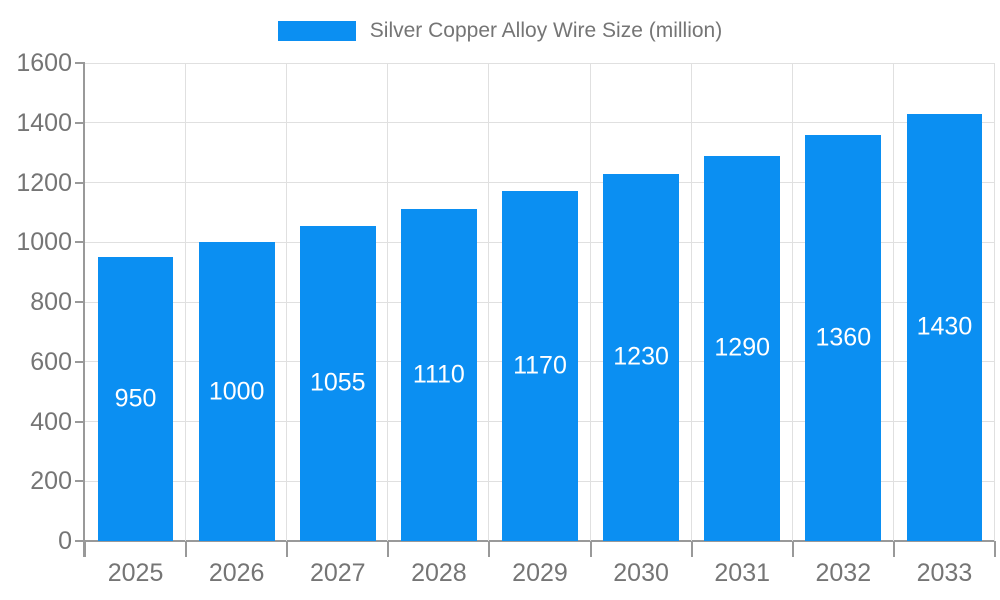 Image resolution: width=1000 pixels, height=600 pixels. Describe the element at coordinates (44, 242) in the screenshot. I see `y-axis-label: 1000` at that location.